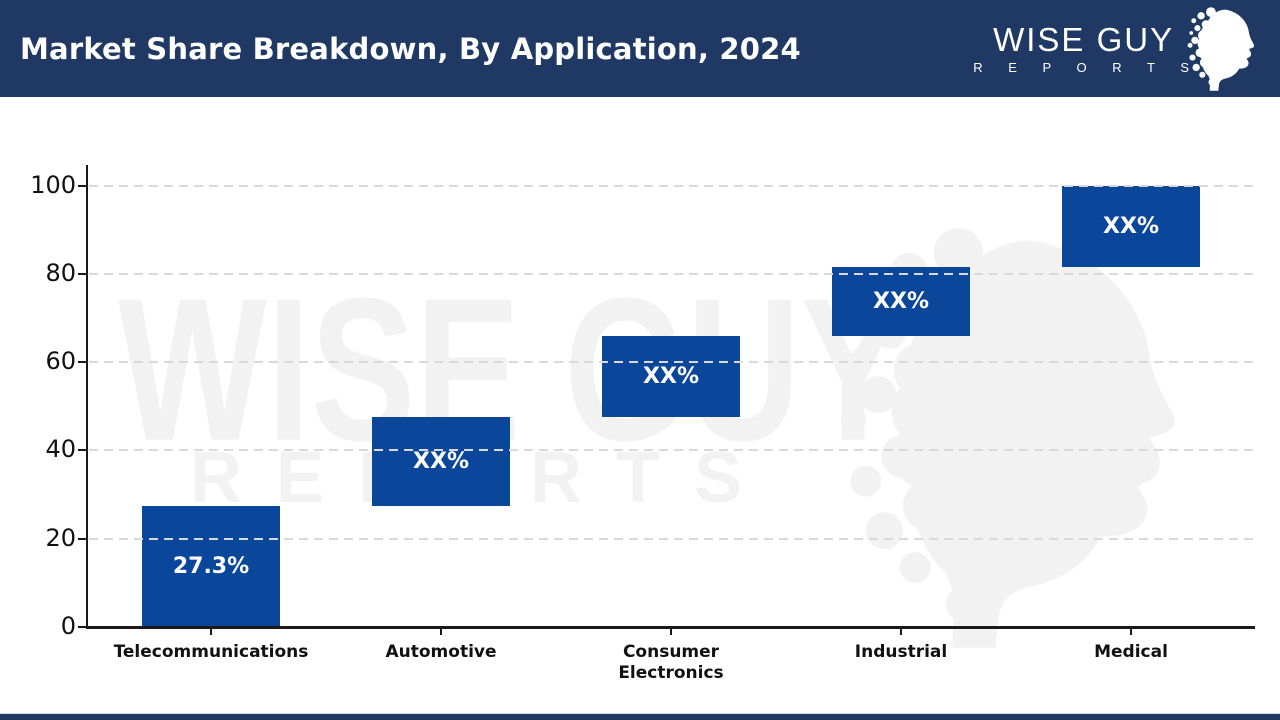 The image size is (1280, 720). I want to click on y-tick-label: 100, so click(53, 184).